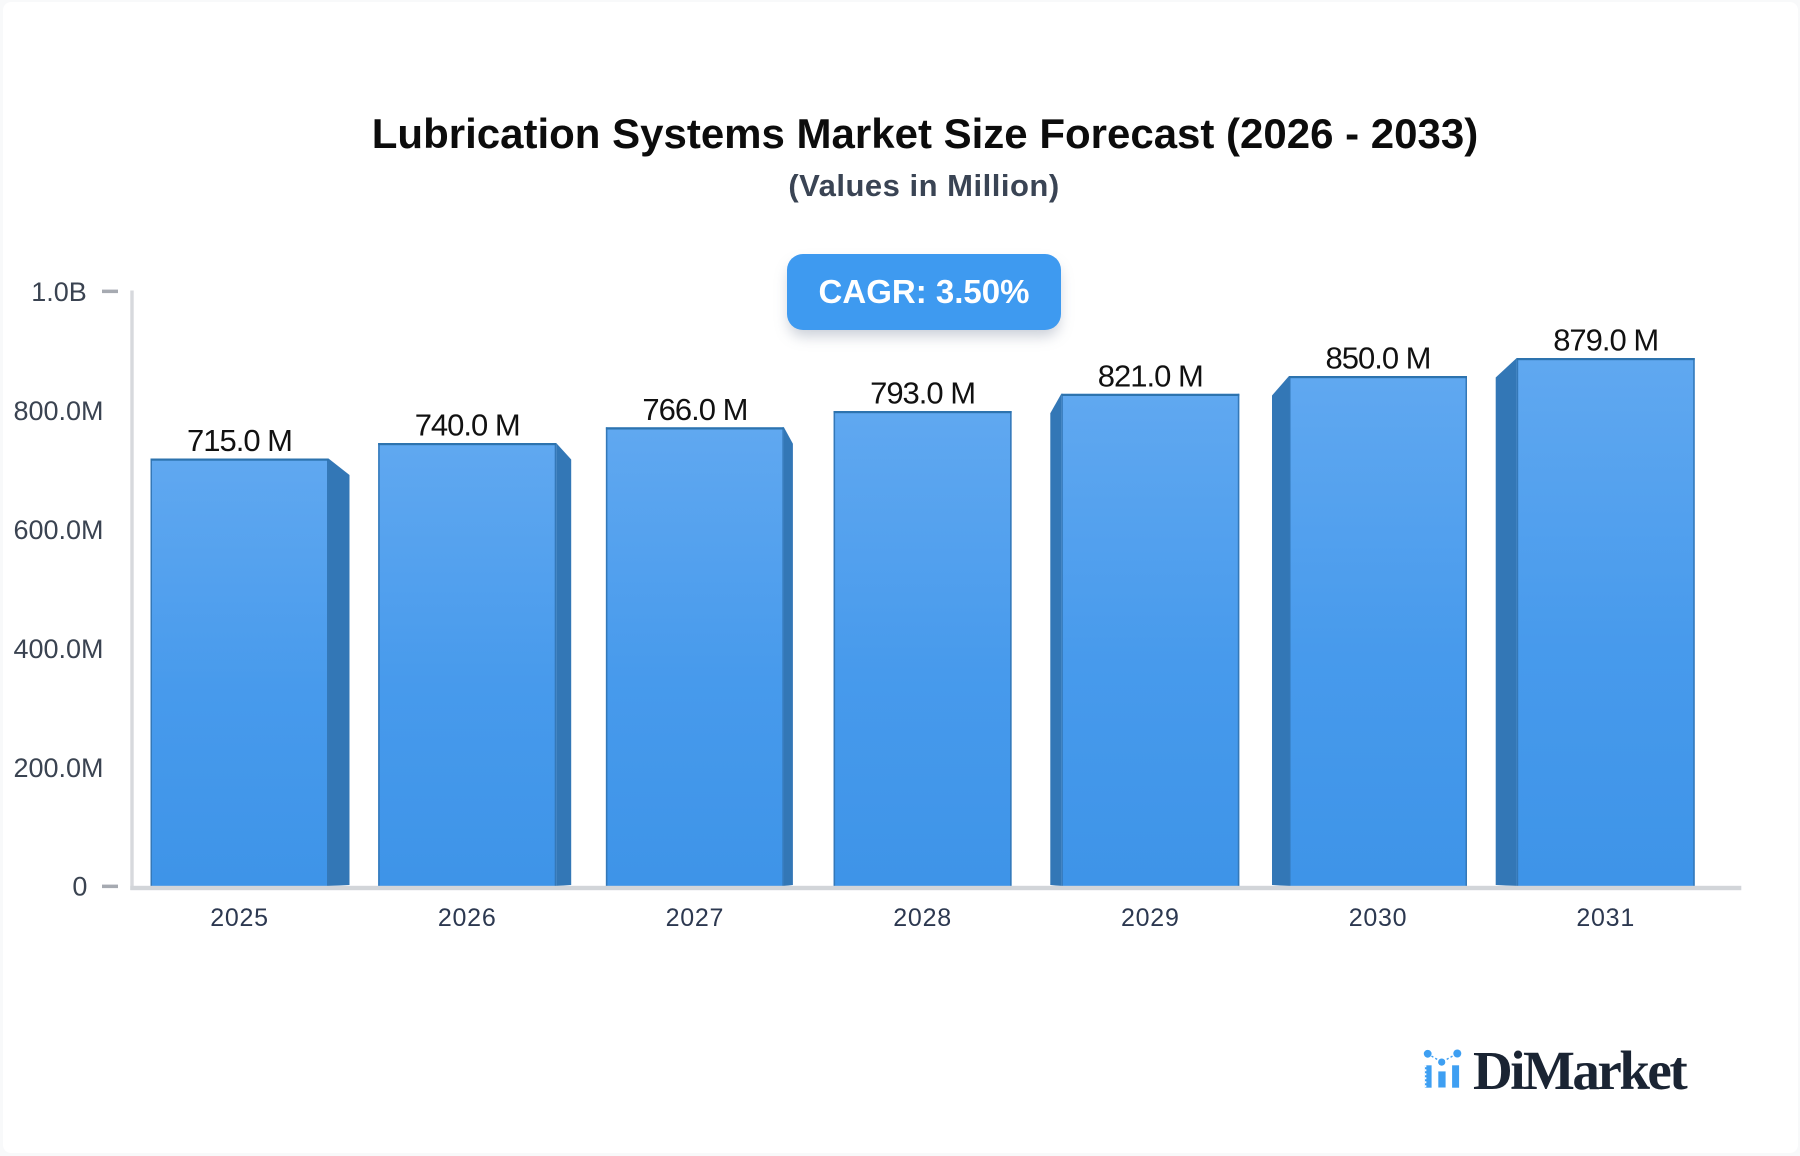  What do you see at coordinates (79, 887) in the screenshot?
I see `svg-text: 0` at bounding box center [79, 887].